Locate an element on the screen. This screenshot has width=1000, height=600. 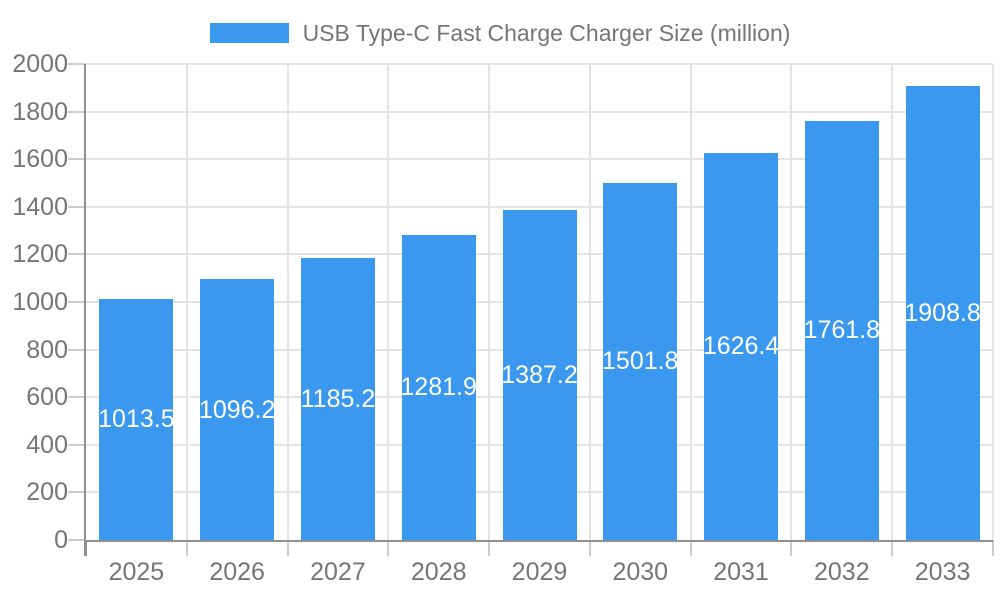
x-tick-label: 2031 is located at coordinates (741, 572).